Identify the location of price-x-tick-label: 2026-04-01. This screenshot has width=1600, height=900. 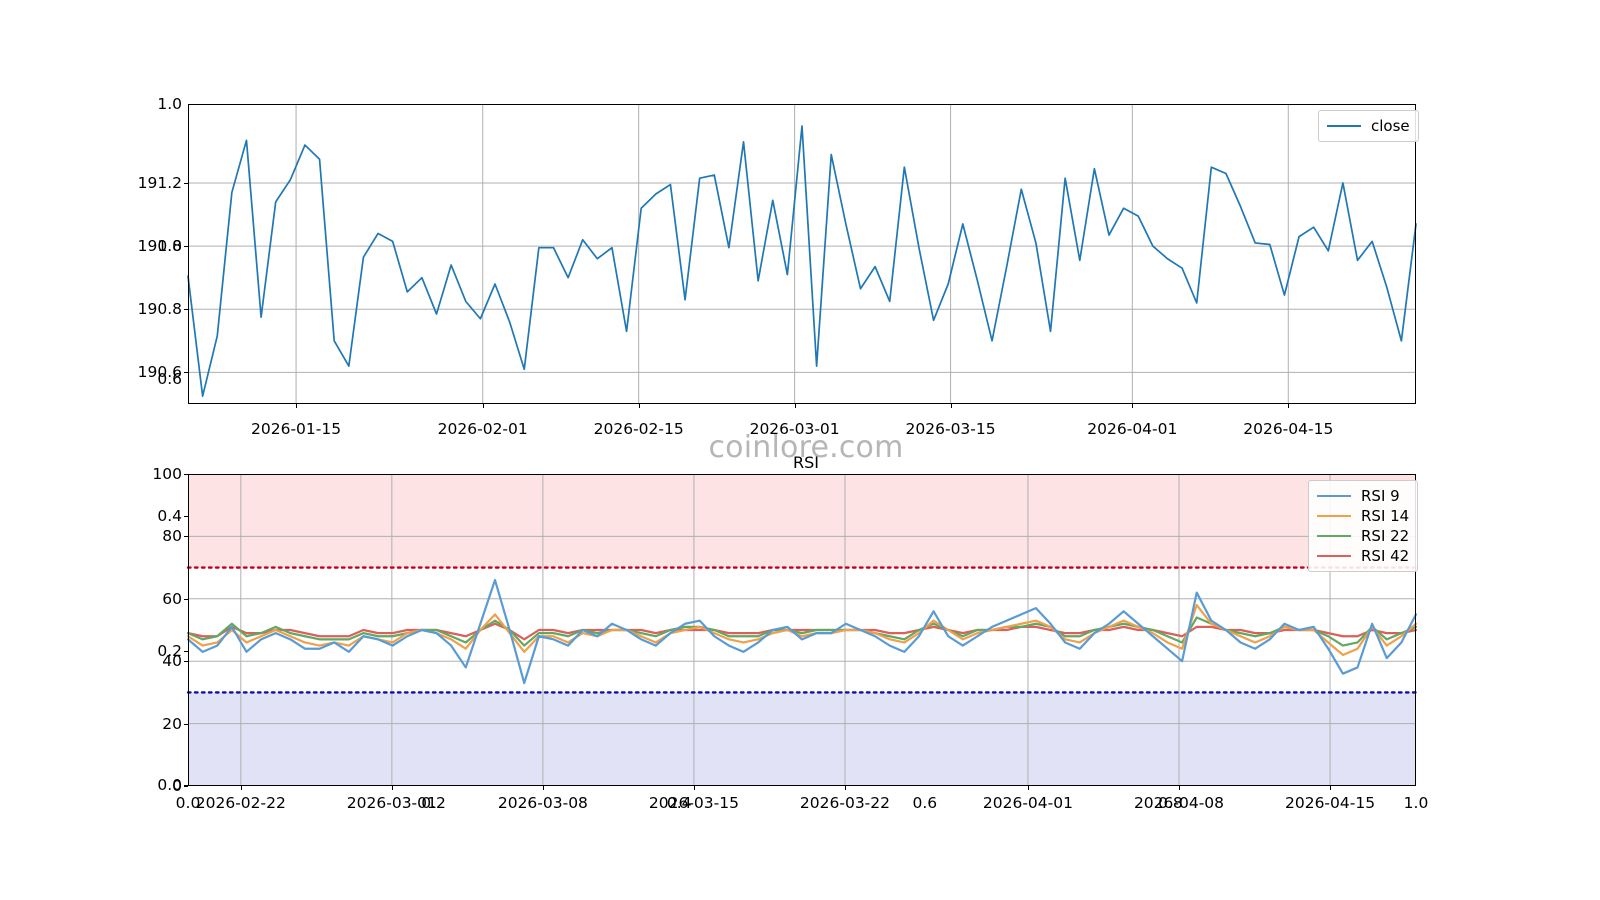
(1132, 429).